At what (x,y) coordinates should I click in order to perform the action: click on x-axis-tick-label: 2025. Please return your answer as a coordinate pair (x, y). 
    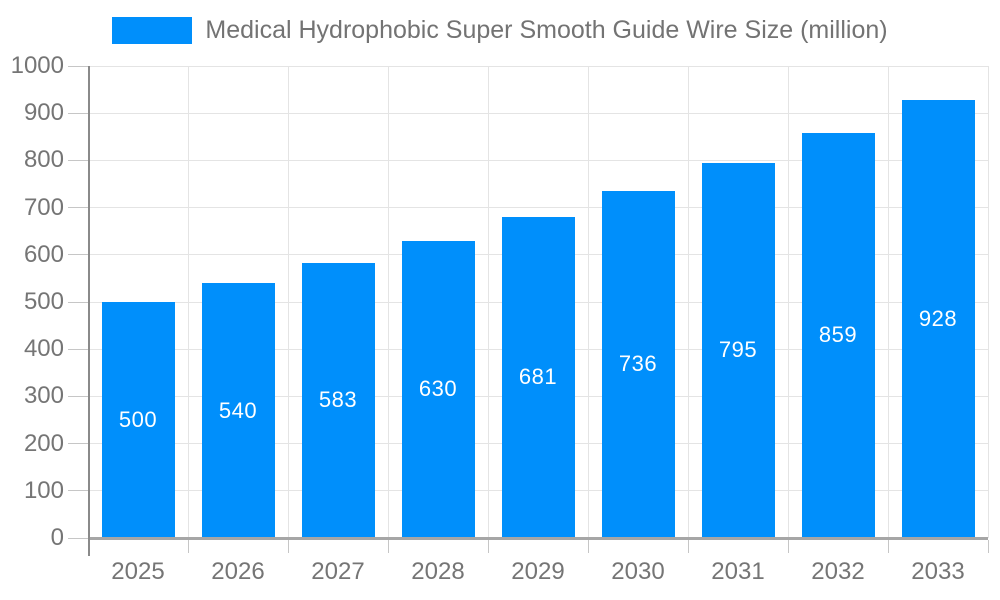
    Looking at the image, I should click on (138, 571).